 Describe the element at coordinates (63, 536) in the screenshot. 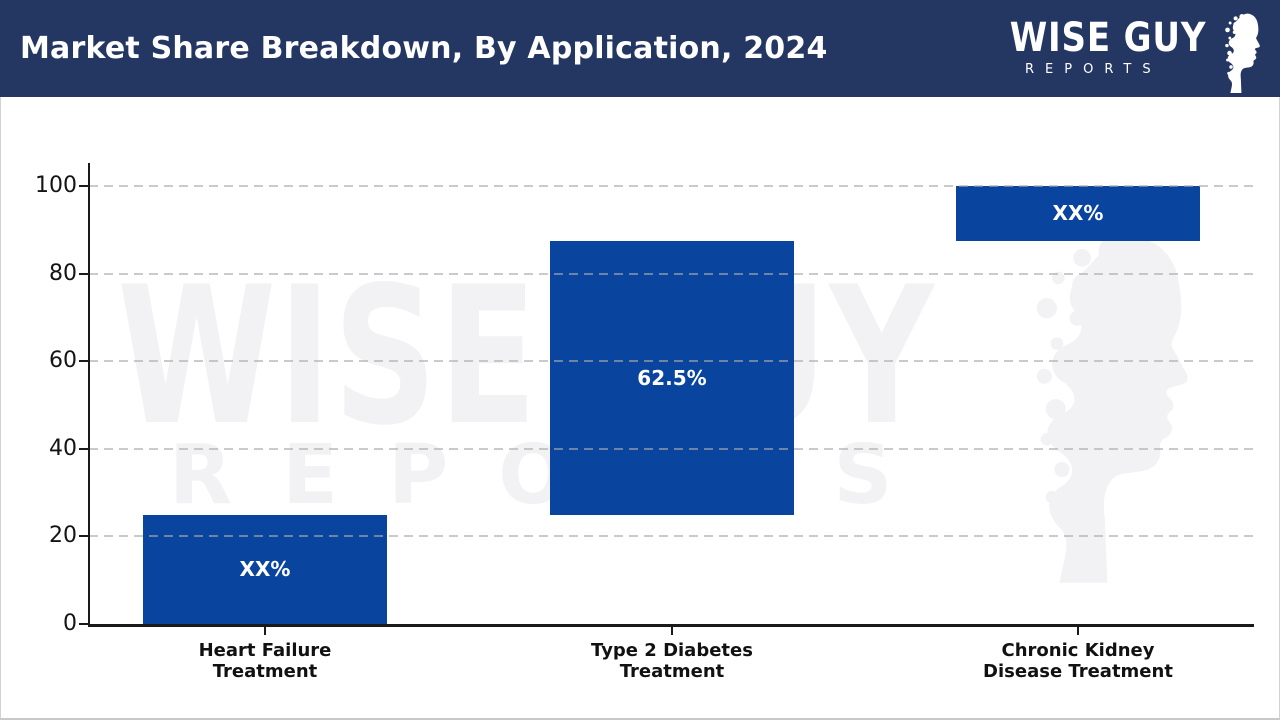

I see `y-axis-tick-label: 20` at that location.